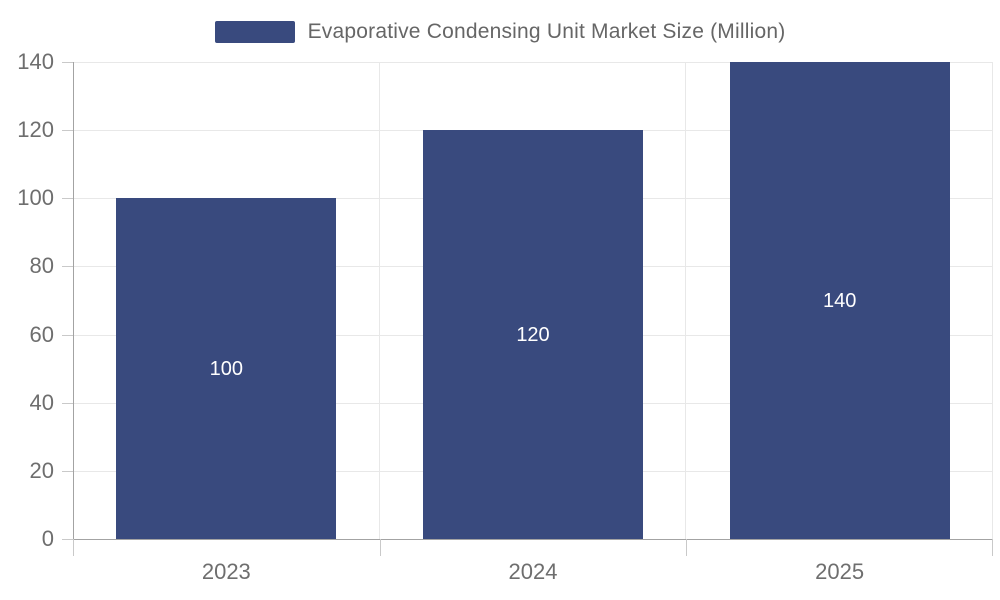 The width and height of the screenshot is (1000, 600). I want to click on y-axis-label: 80, so click(41, 266).